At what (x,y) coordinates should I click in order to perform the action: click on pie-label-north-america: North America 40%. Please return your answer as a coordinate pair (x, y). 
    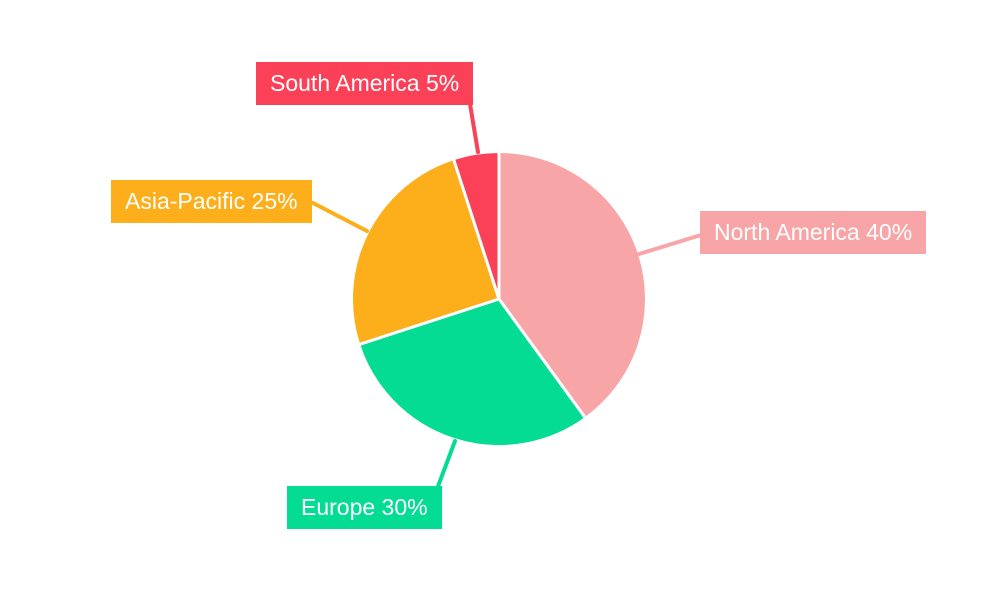
    Looking at the image, I should click on (813, 232).